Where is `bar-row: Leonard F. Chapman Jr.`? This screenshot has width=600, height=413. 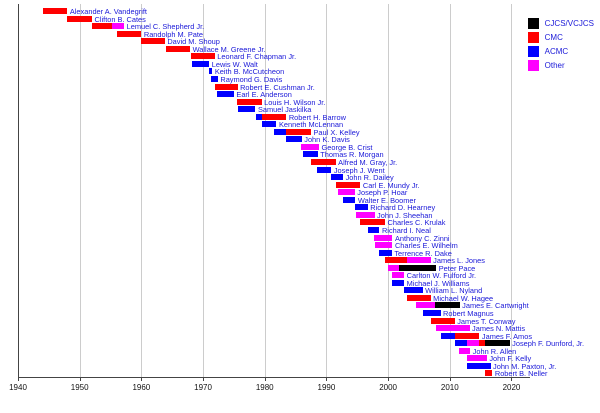 bar-row: Leonard F. Chapman Jr. is located at coordinates (300, 56).